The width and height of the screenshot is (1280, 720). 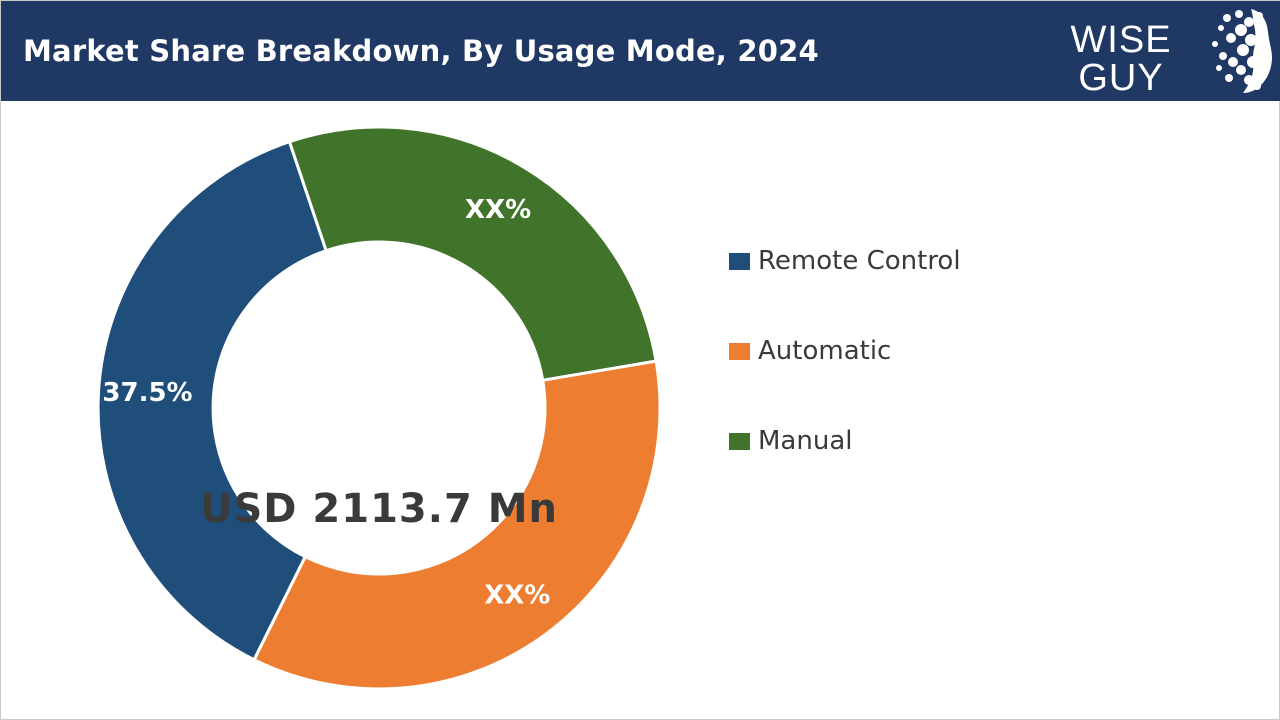 I want to click on brand-head-icon, so click(x=1242, y=51).